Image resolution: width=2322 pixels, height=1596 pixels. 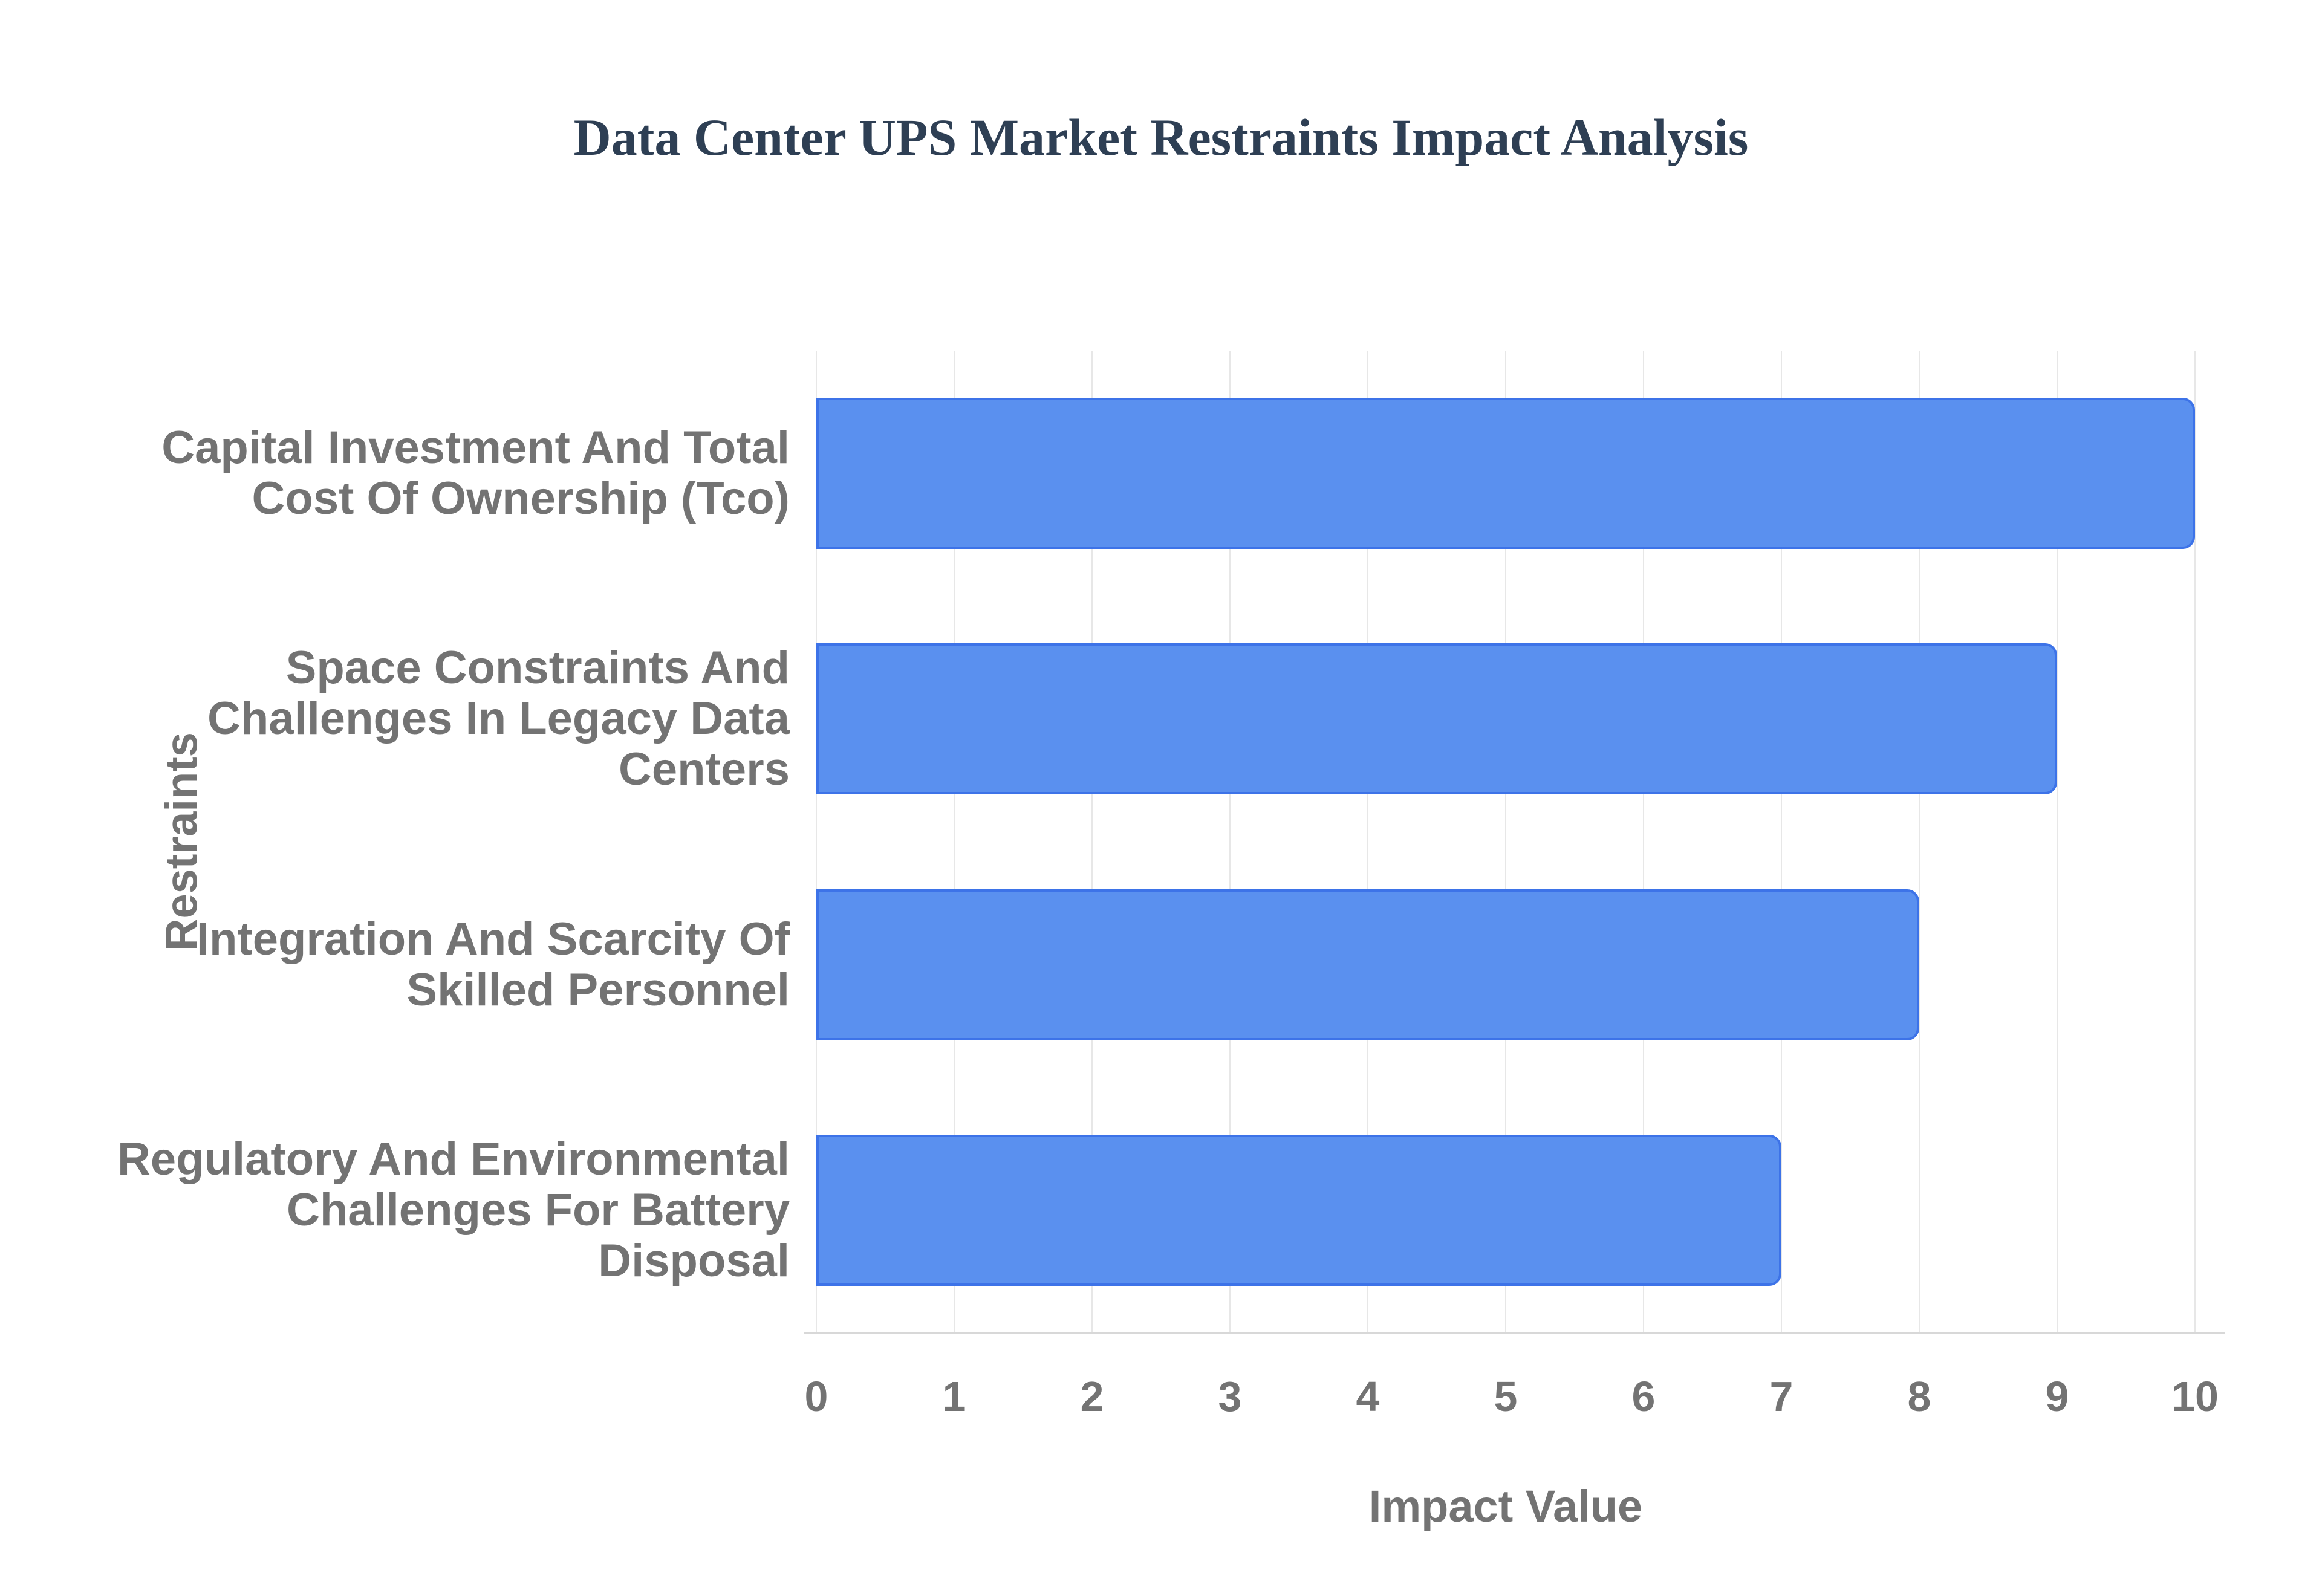 I want to click on category-label-line: Capital Investment And Total, so click(x=475, y=447).